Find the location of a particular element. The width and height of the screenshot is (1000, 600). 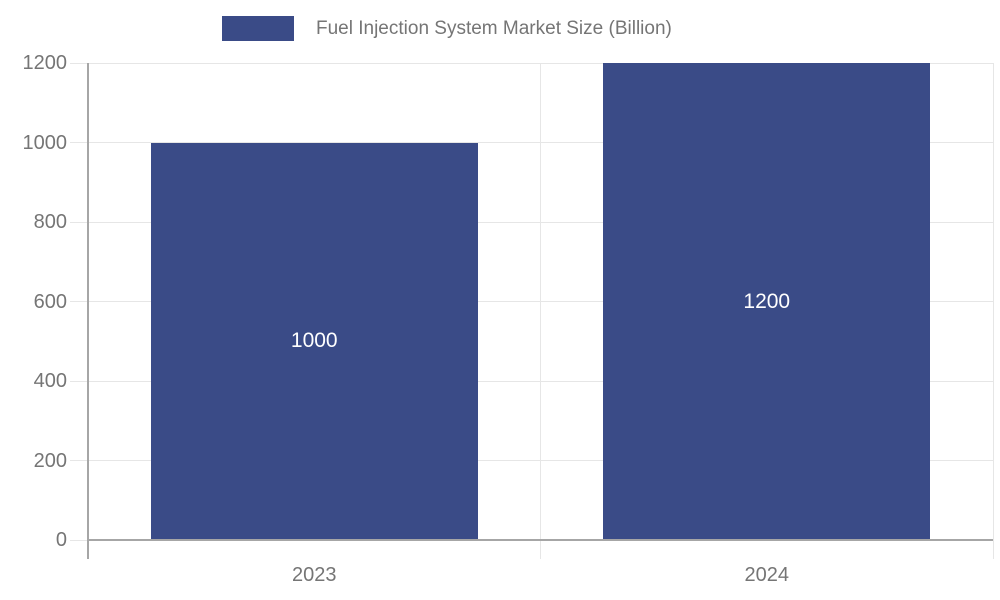

legend-swatch is located at coordinates (258, 28).